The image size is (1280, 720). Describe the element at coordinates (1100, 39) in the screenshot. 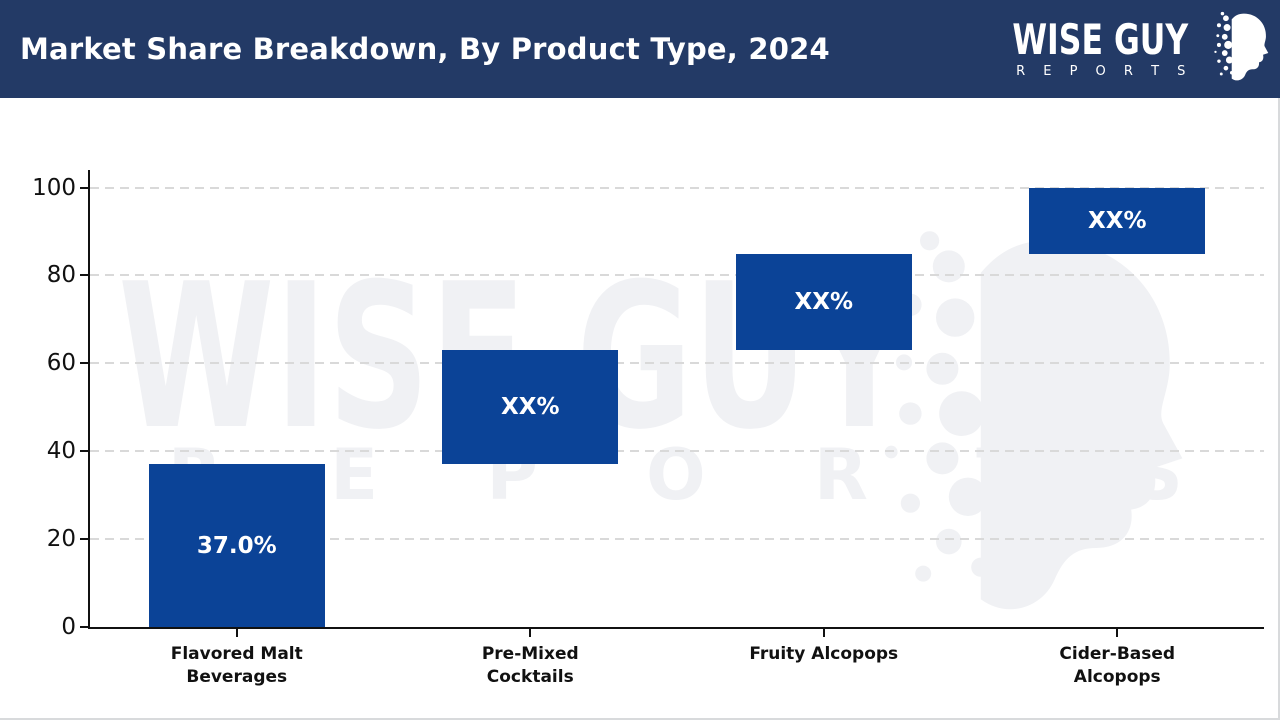

I see `logo-wordmark: WISE GUY` at that location.